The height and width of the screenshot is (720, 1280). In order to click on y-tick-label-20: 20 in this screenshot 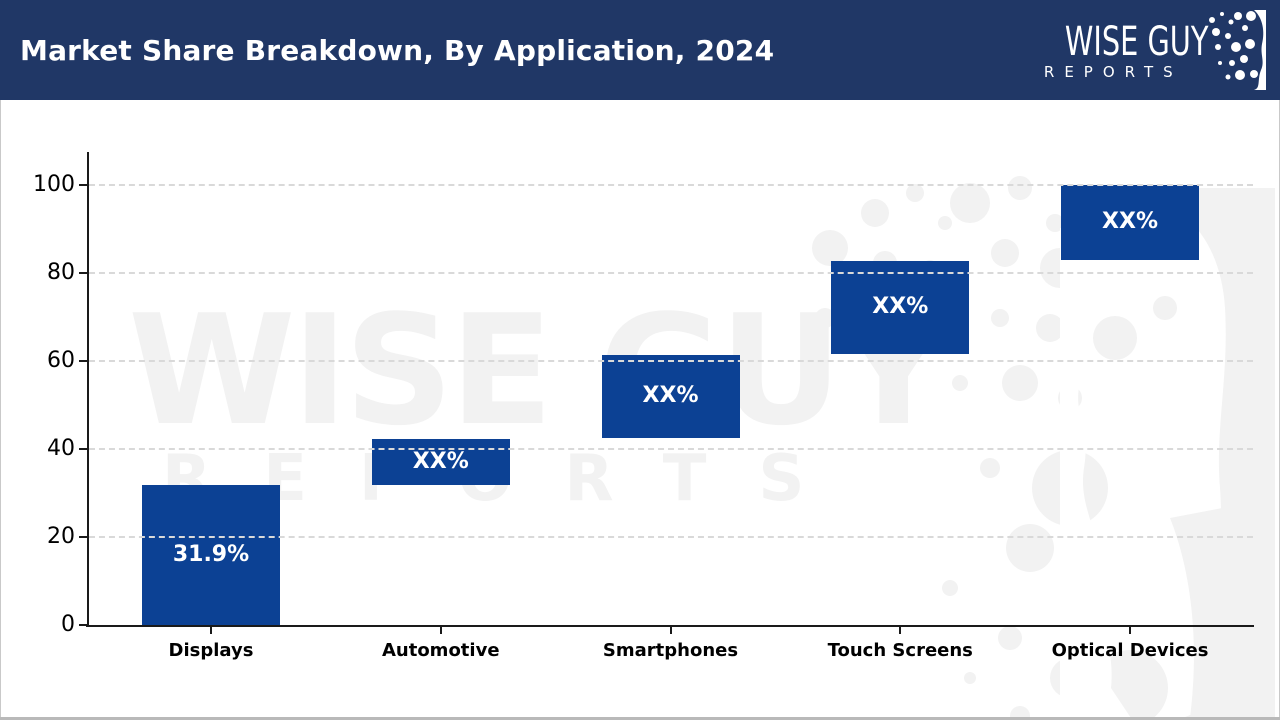, I will do `click(61, 536)`.